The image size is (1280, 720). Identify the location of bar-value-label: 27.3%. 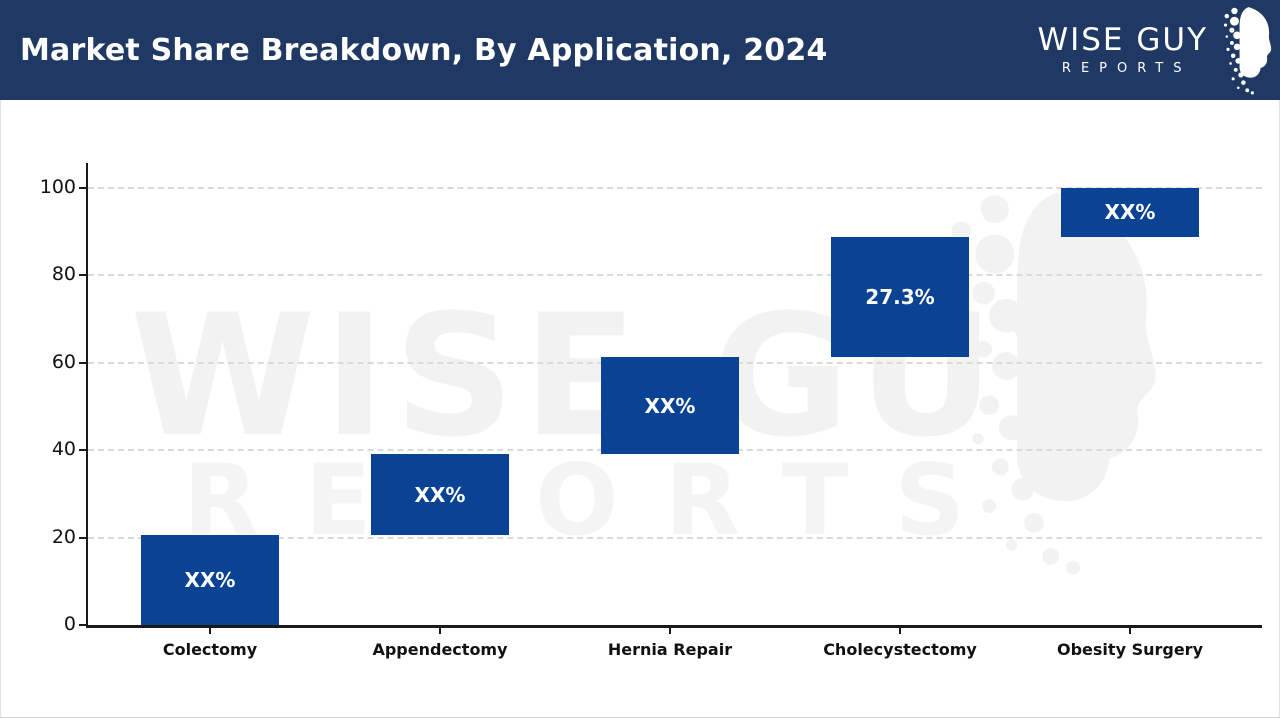
(900, 297).